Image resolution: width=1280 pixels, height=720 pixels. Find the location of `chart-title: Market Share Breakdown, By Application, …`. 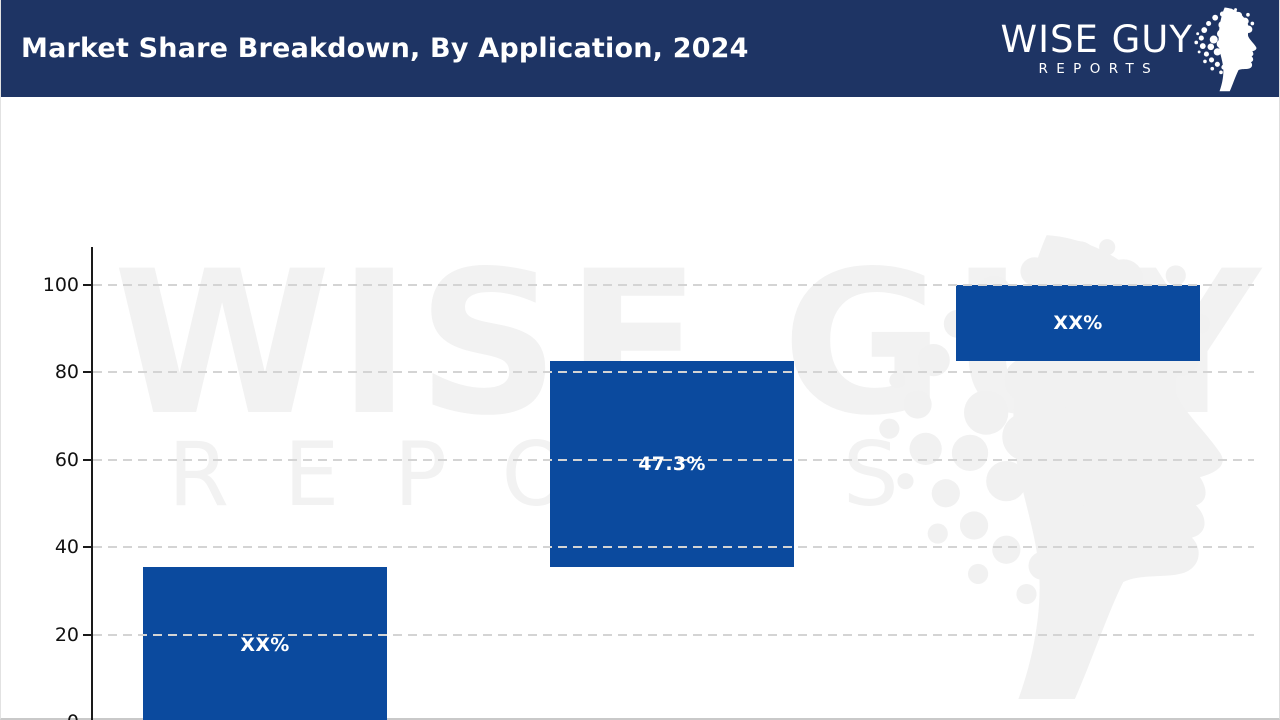

chart-title: Market Share Breakdown, By Application, … is located at coordinates (385, 48).